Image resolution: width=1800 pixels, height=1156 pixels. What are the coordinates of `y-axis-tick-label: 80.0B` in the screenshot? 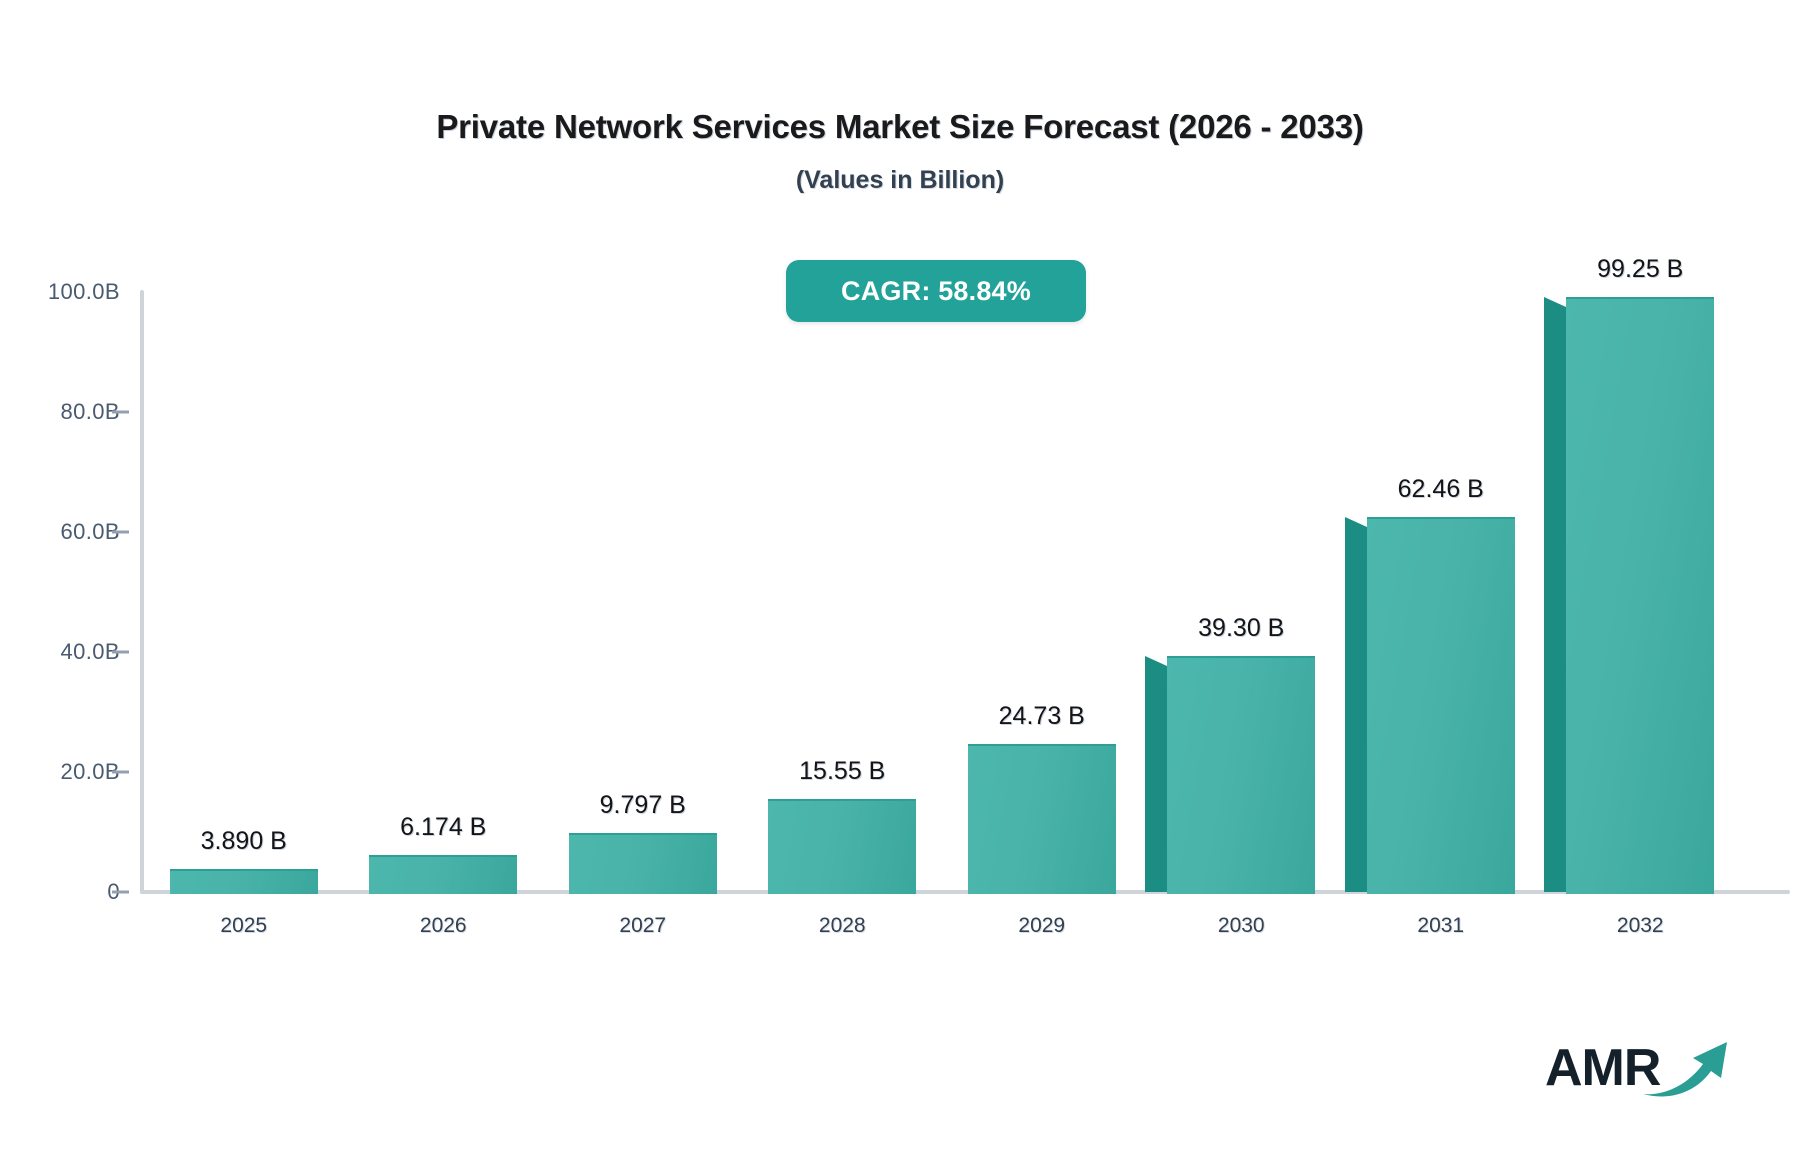 It's located at (90, 411).